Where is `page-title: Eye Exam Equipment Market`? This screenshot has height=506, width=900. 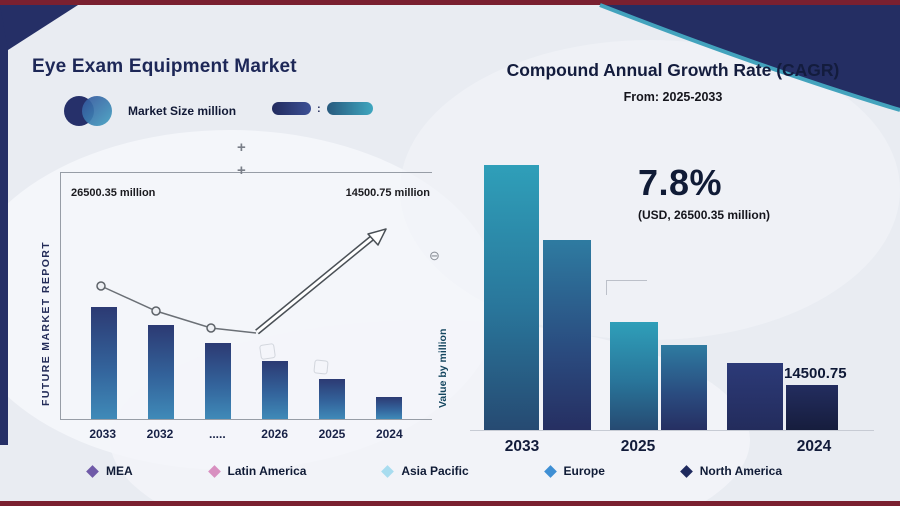
page-title: Eye Exam Equipment Market is located at coordinates (164, 66).